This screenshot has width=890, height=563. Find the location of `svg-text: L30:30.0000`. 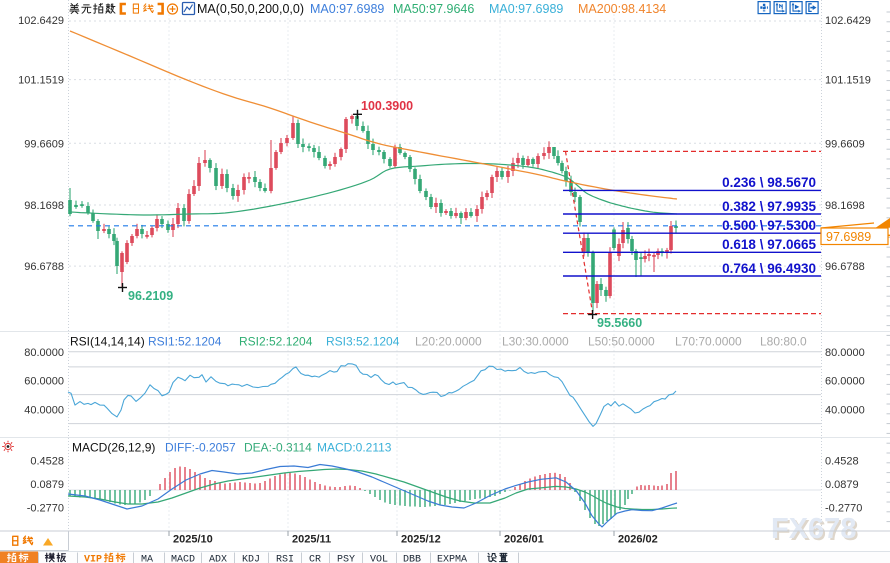

svg-text: L30:30.0000 is located at coordinates (535, 342).